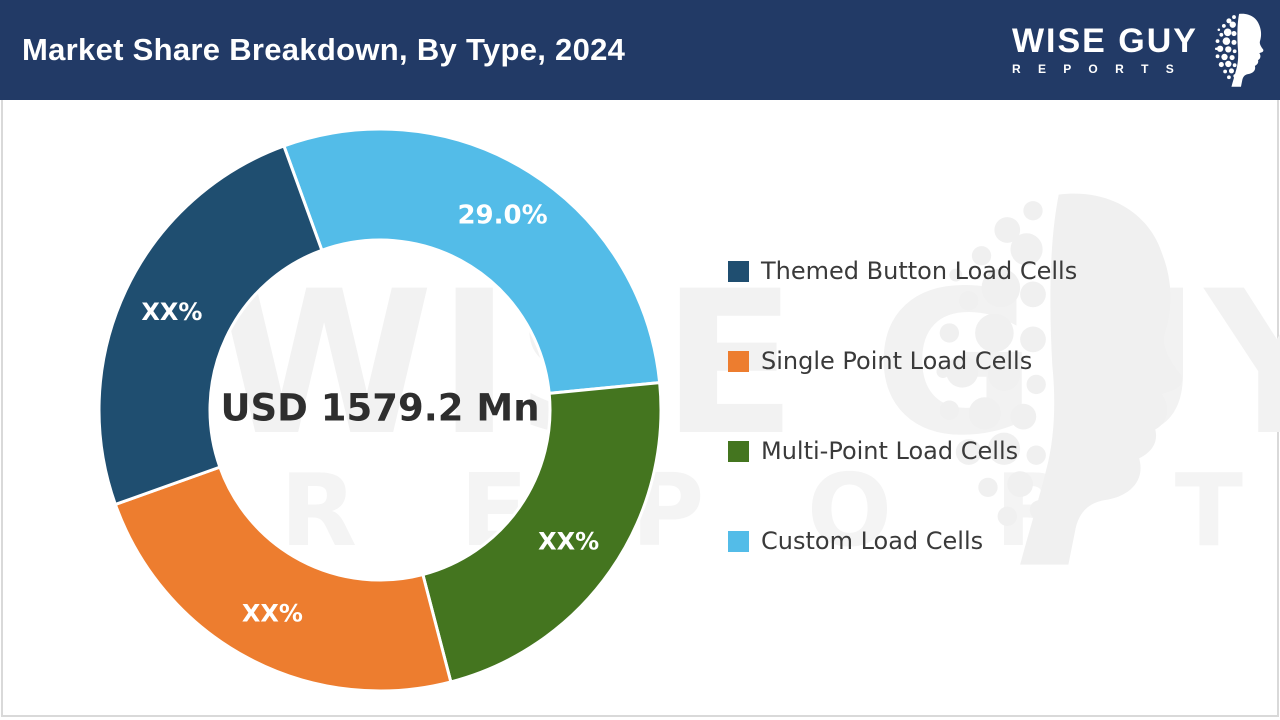  What do you see at coordinates (919, 271) in the screenshot?
I see `legend-label: Themed Button Load Cells` at bounding box center [919, 271].